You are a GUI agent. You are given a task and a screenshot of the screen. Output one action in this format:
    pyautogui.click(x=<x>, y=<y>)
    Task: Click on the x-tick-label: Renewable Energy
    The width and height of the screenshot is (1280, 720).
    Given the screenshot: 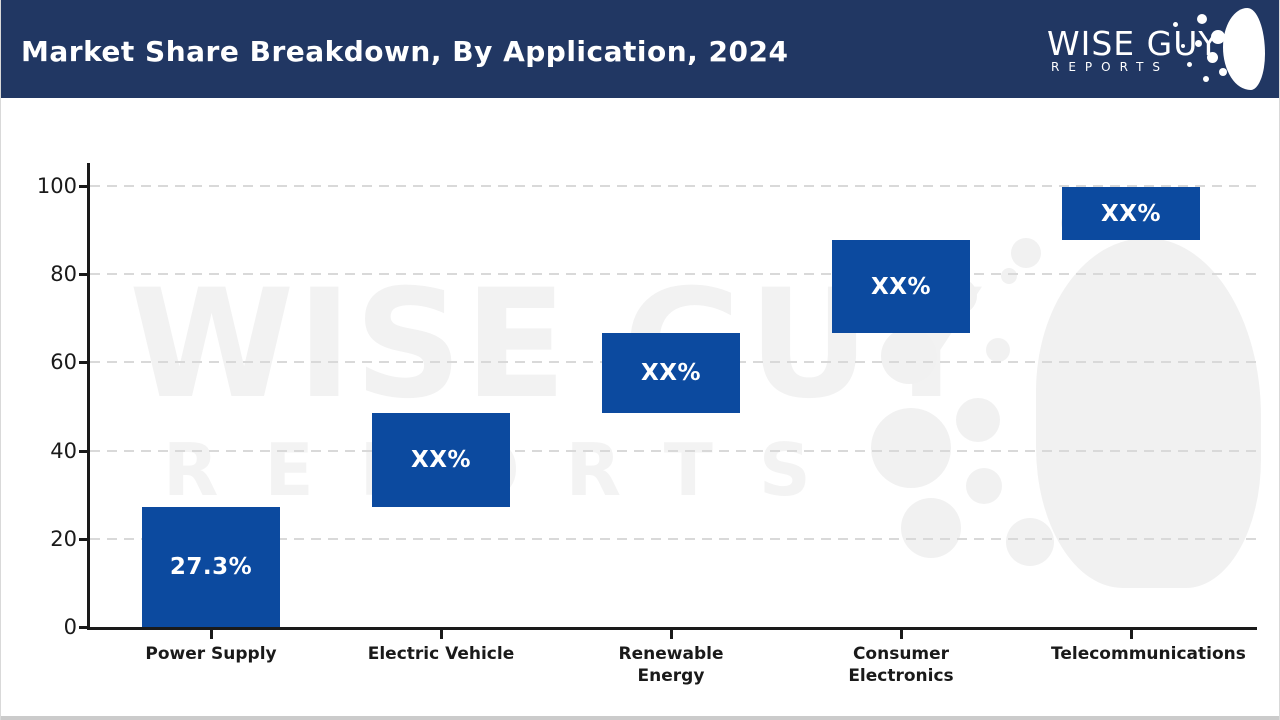 What is the action you would take?
    pyautogui.click(x=671, y=665)
    